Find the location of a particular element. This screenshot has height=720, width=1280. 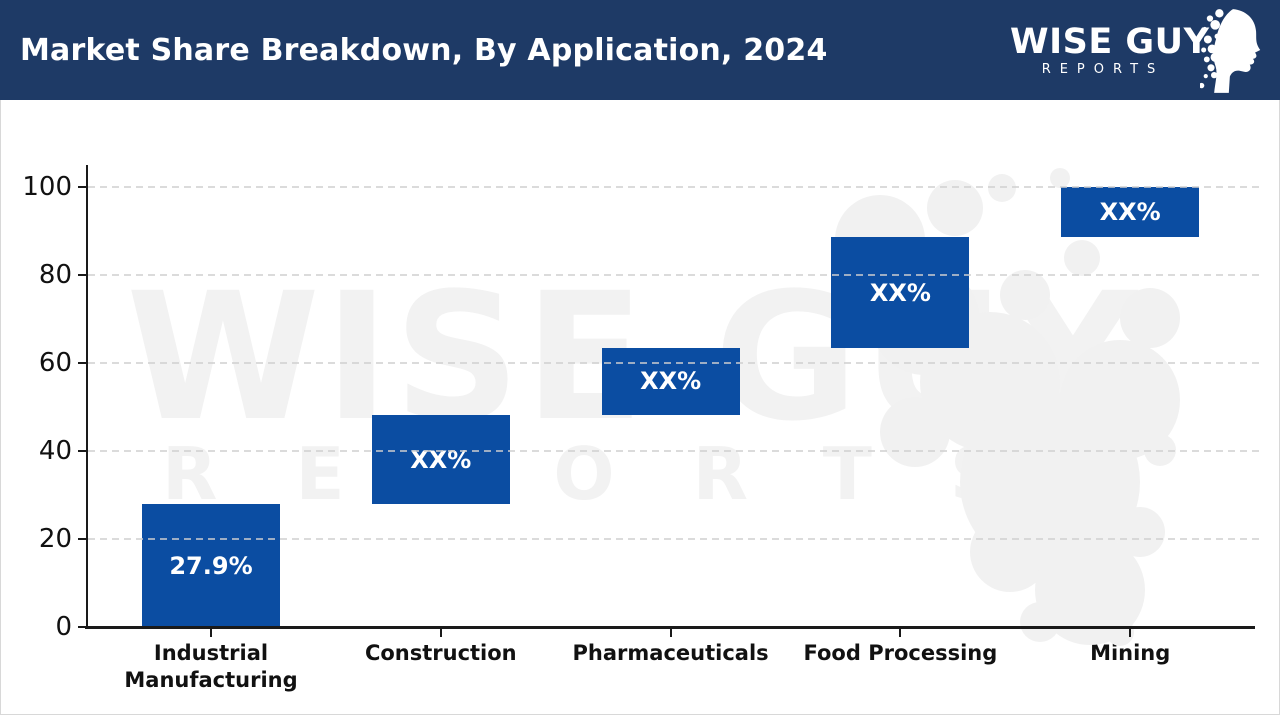

logo-text: WISE GUY REPORTS is located at coordinates (1110, 50).